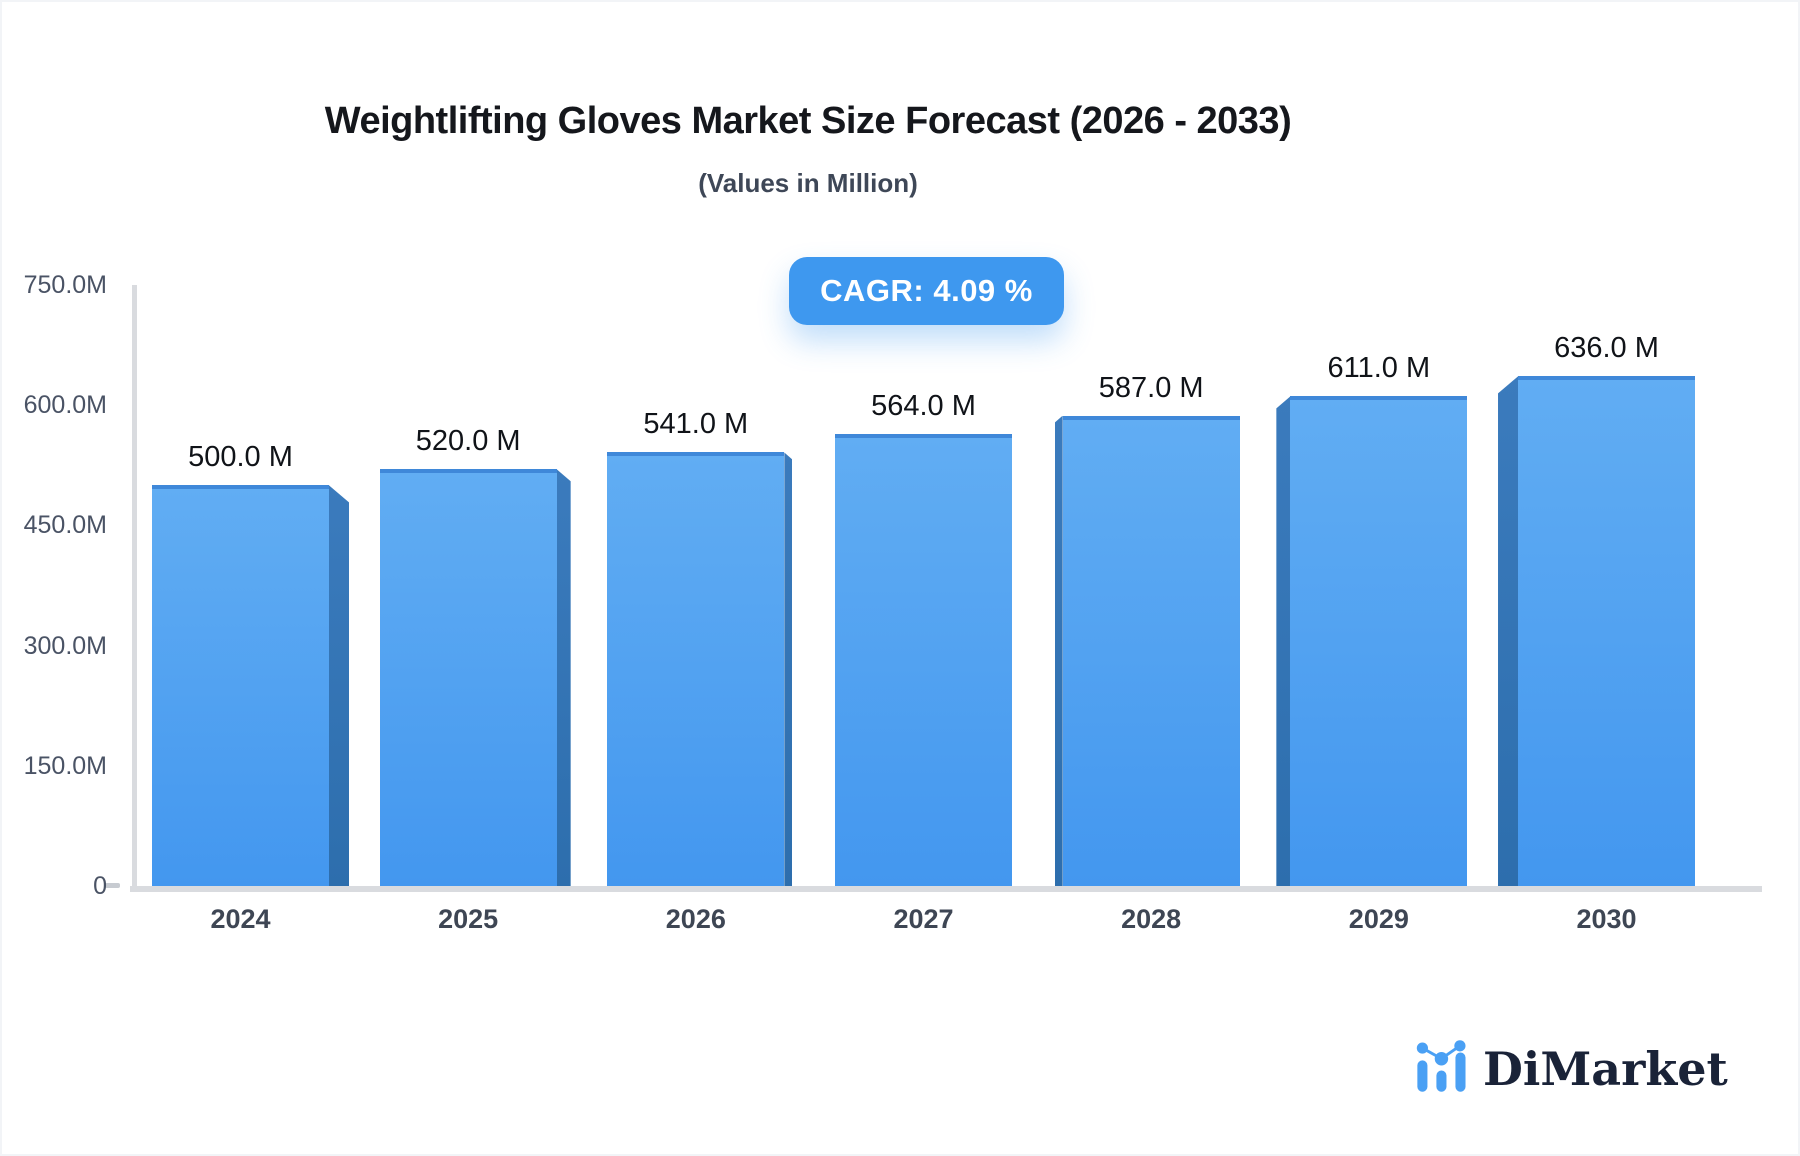 Image resolution: width=1800 pixels, height=1156 pixels. What do you see at coordinates (695, 919) in the screenshot?
I see `x-axis-category-label: 2026` at bounding box center [695, 919].